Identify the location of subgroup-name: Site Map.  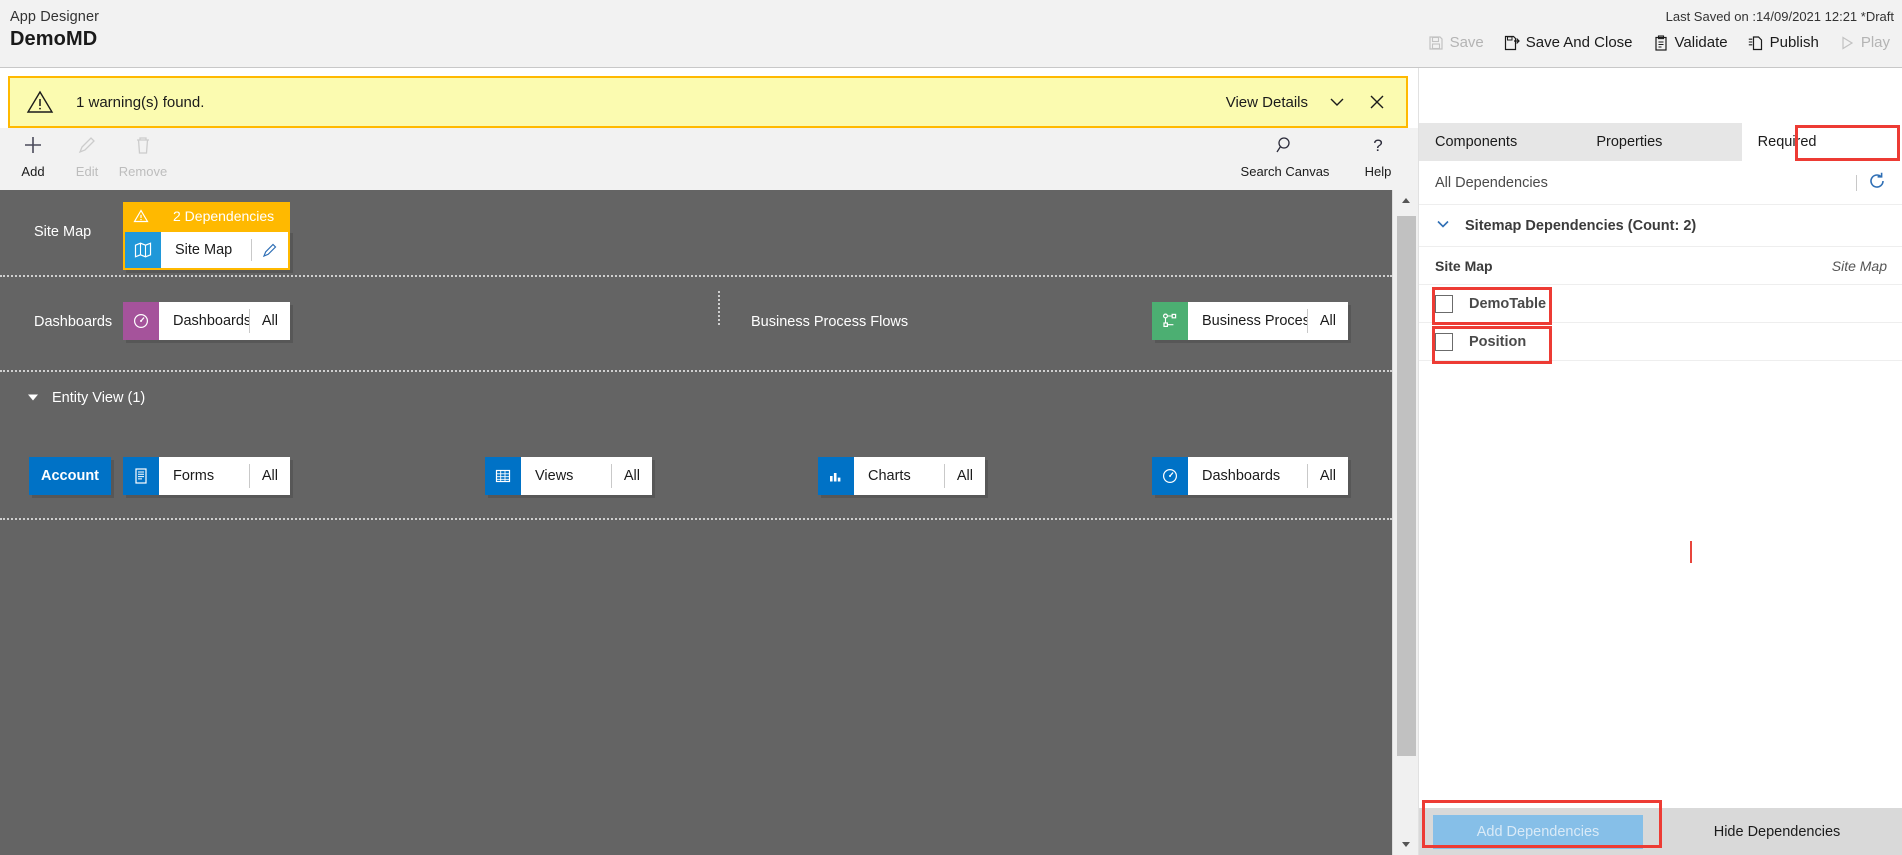
(1464, 265).